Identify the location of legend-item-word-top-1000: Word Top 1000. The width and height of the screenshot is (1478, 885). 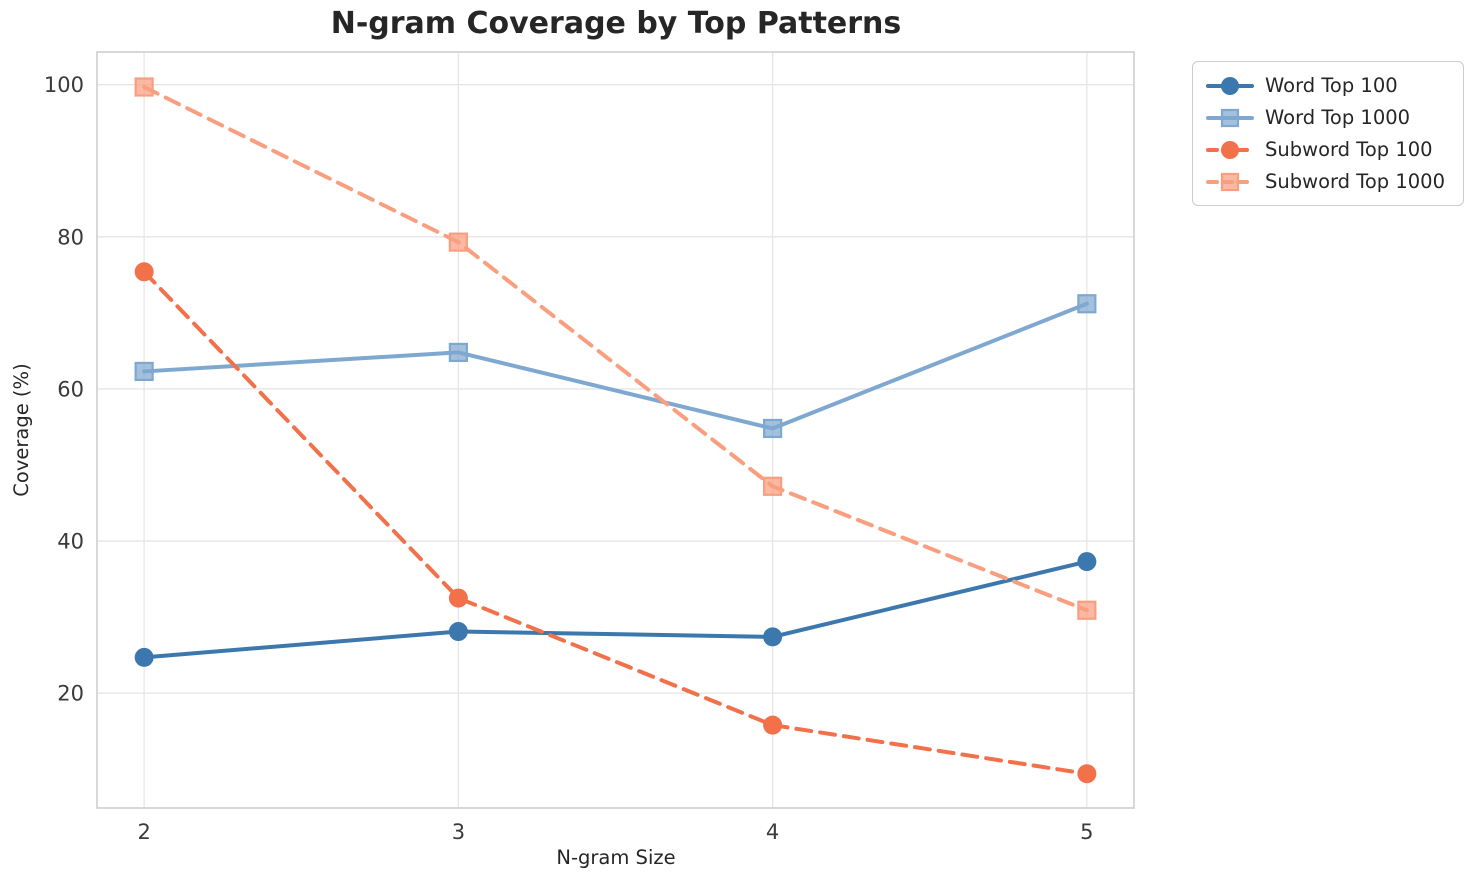
(1325, 117).